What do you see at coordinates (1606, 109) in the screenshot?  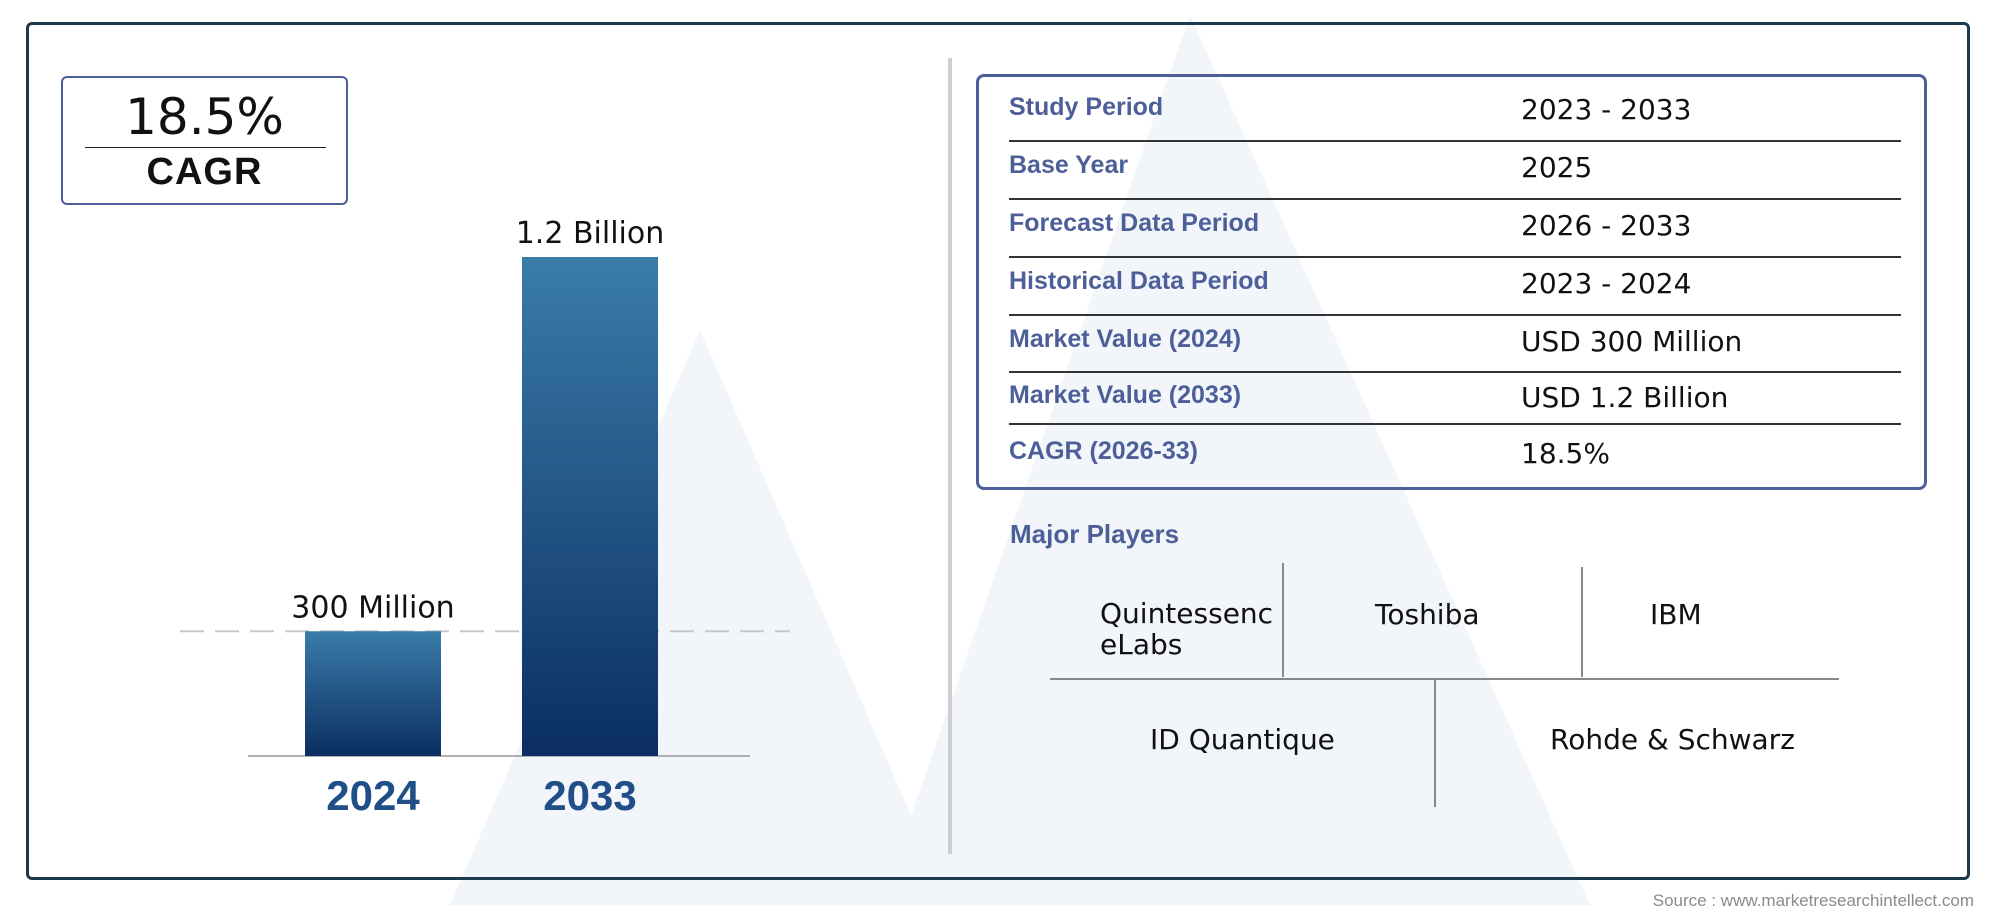 I see `info-row-value: 2023 - 2033` at bounding box center [1606, 109].